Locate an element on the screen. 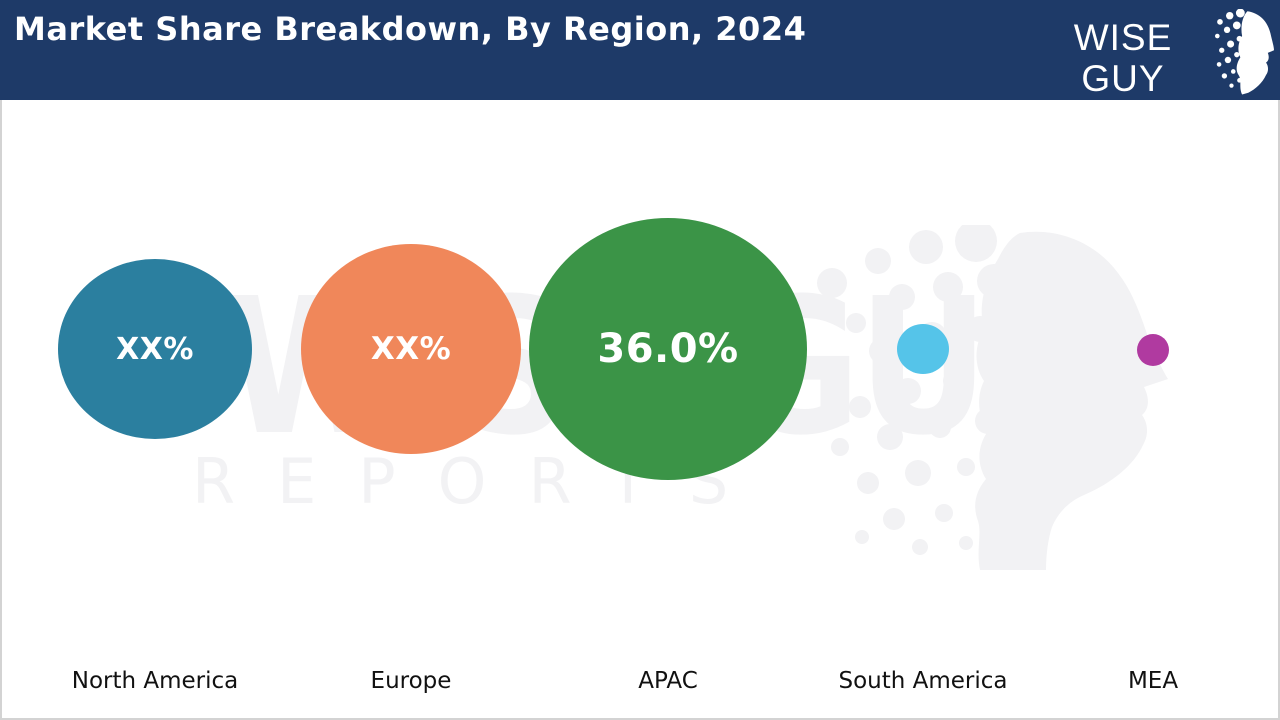 This screenshot has width=1280, height=720. wise-guy-logo: WISE GUY REPORTS is located at coordinates (1154, 60).